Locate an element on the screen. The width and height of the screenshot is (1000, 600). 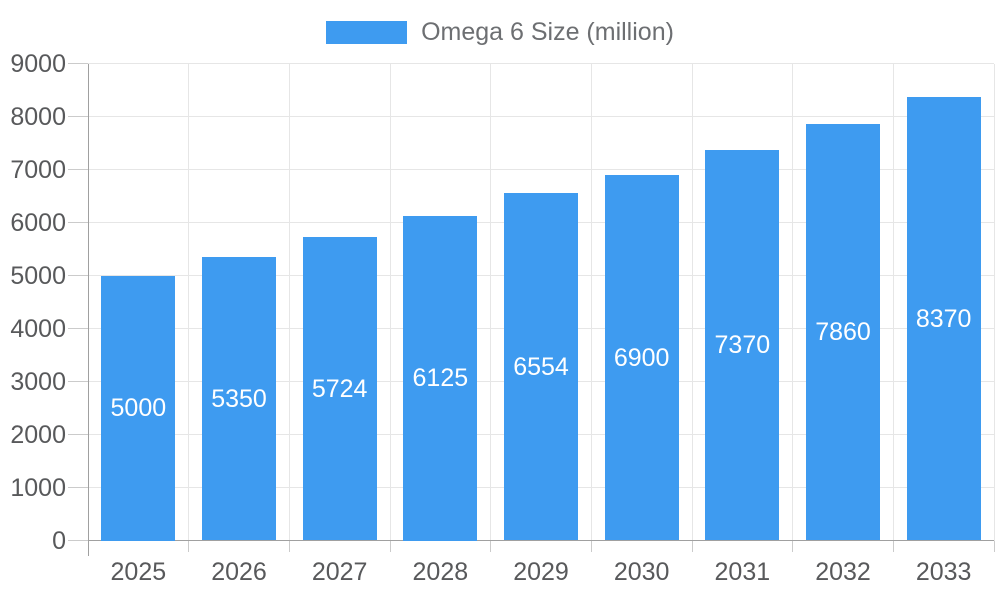
x-axis-label: 2026 is located at coordinates (239, 572).